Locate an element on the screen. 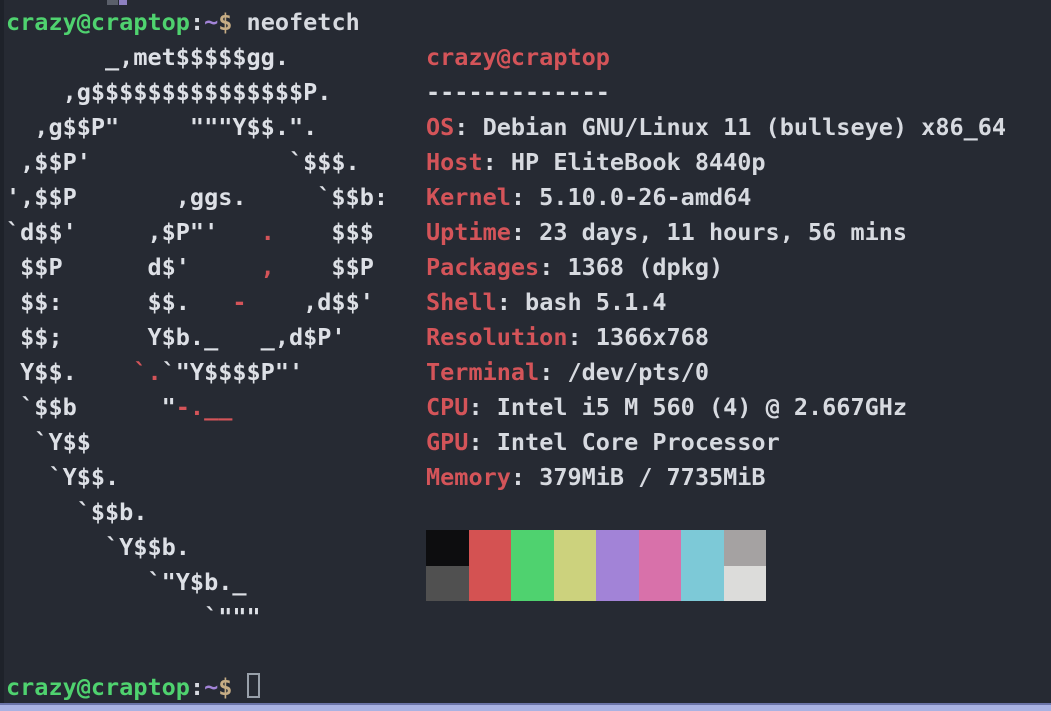 Image resolution: width=1051 pixels, height=711 pixels. ascii-art-text: _,met$$$$$gg. is located at coordinates (147, 57).